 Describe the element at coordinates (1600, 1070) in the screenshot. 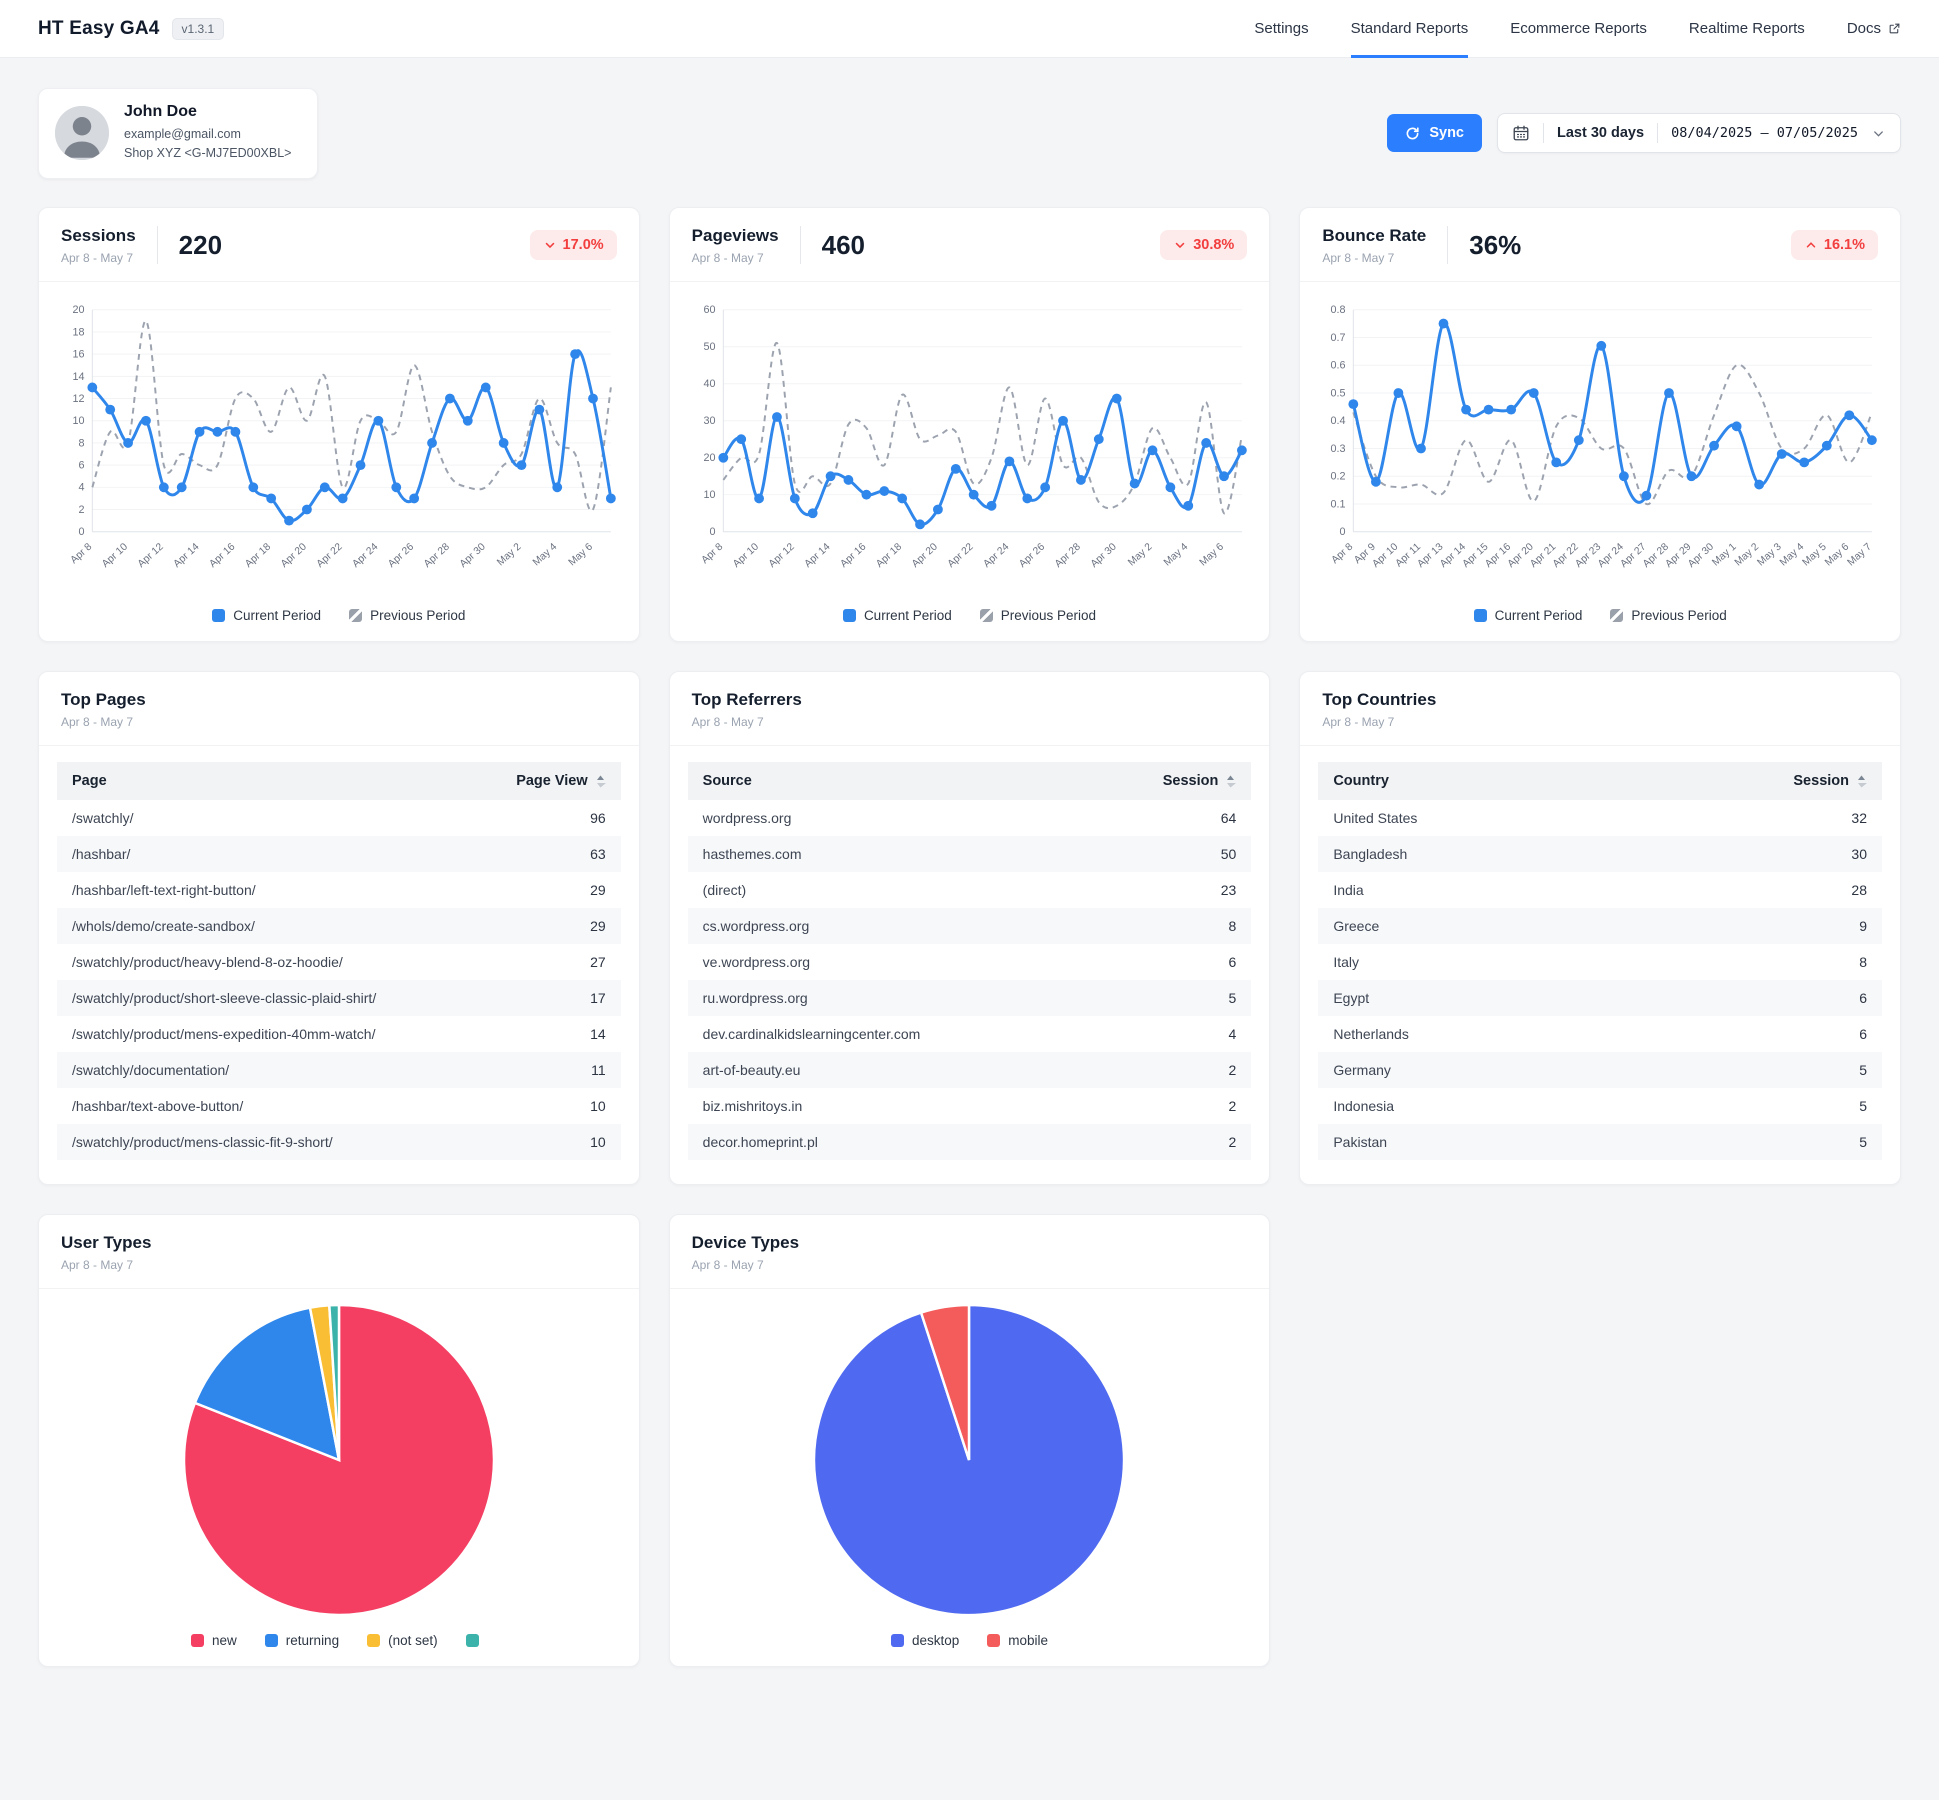

I see `table-row: Germany 5` at that location.